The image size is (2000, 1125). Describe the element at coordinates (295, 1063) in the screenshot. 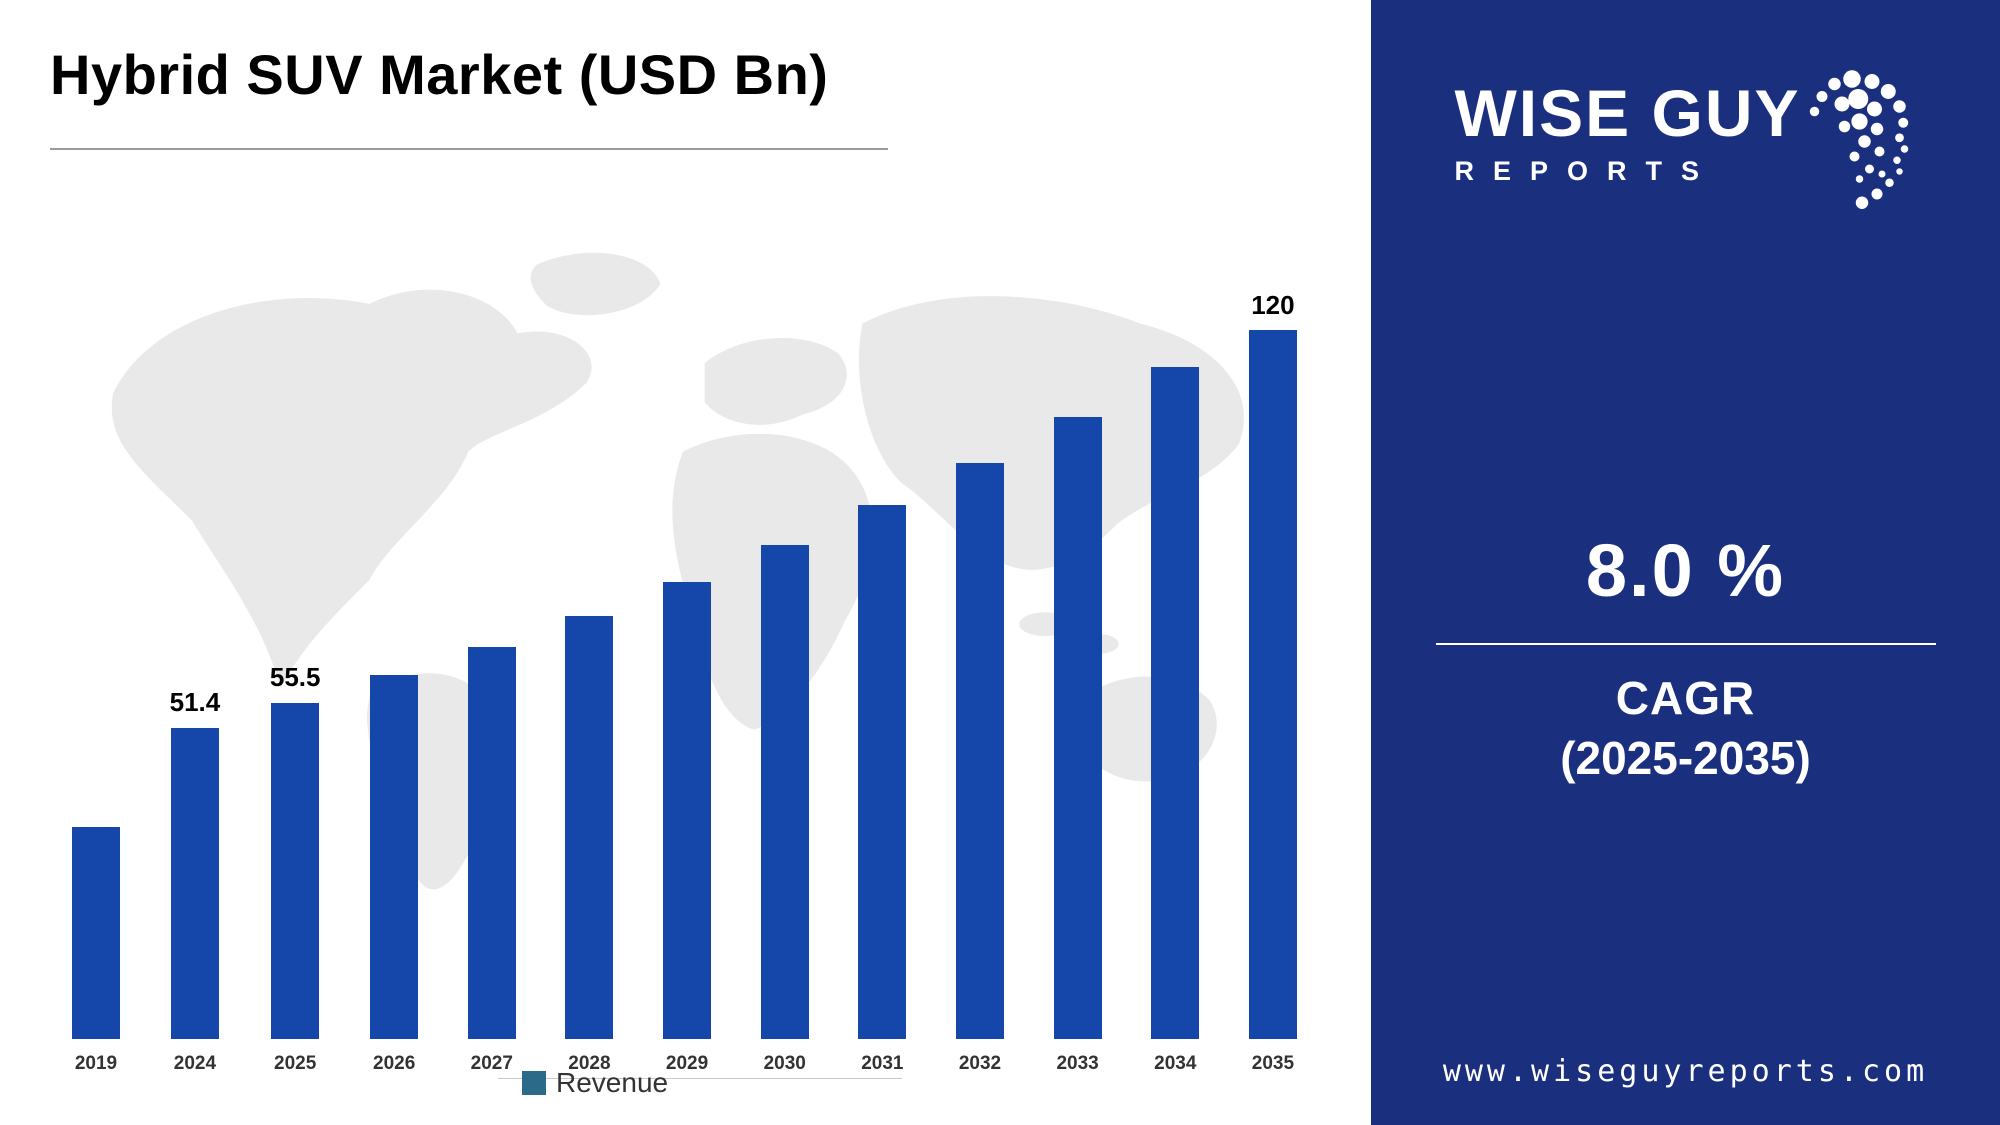

I see `x-axis-tick-label: 2025` at that location.